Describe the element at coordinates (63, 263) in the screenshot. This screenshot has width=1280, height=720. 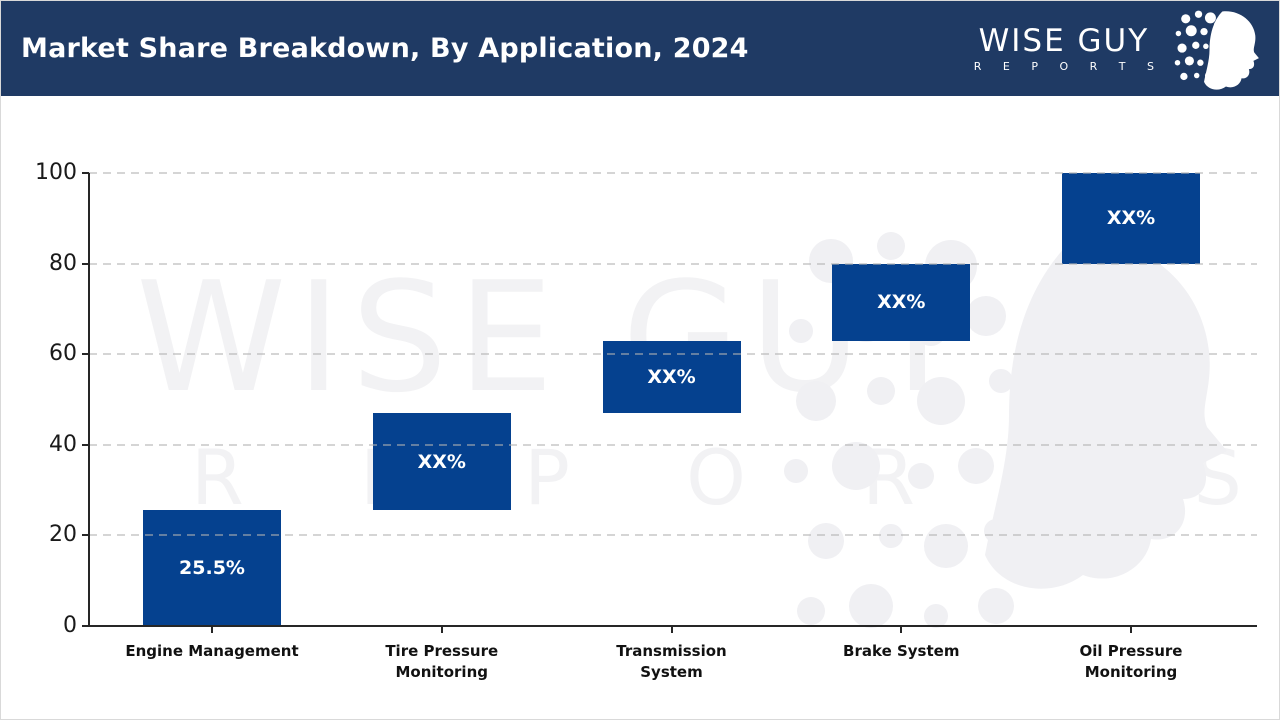
I see `y-tick-label-80: 80` at that location.